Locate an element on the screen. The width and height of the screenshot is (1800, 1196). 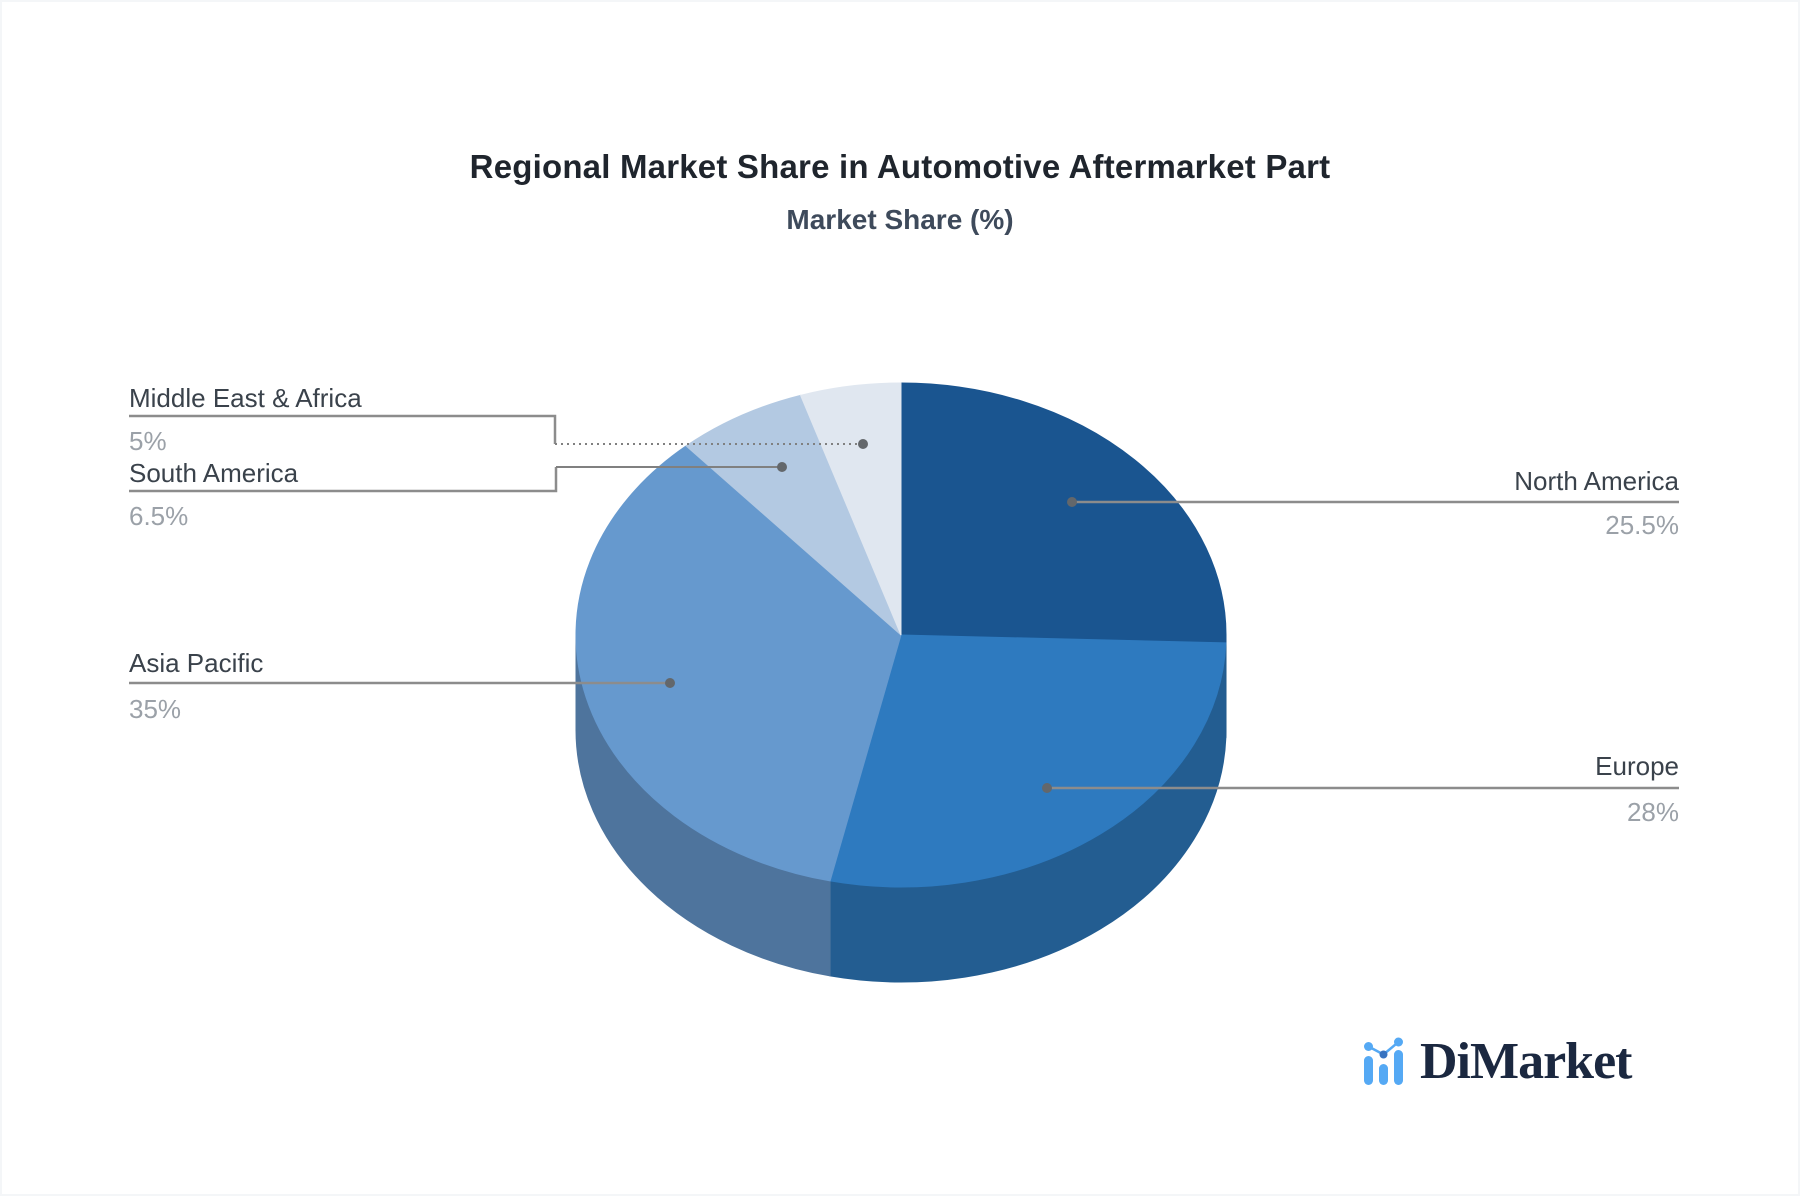
callout-label-europe: Europe is located at coordinates (1637, 766).